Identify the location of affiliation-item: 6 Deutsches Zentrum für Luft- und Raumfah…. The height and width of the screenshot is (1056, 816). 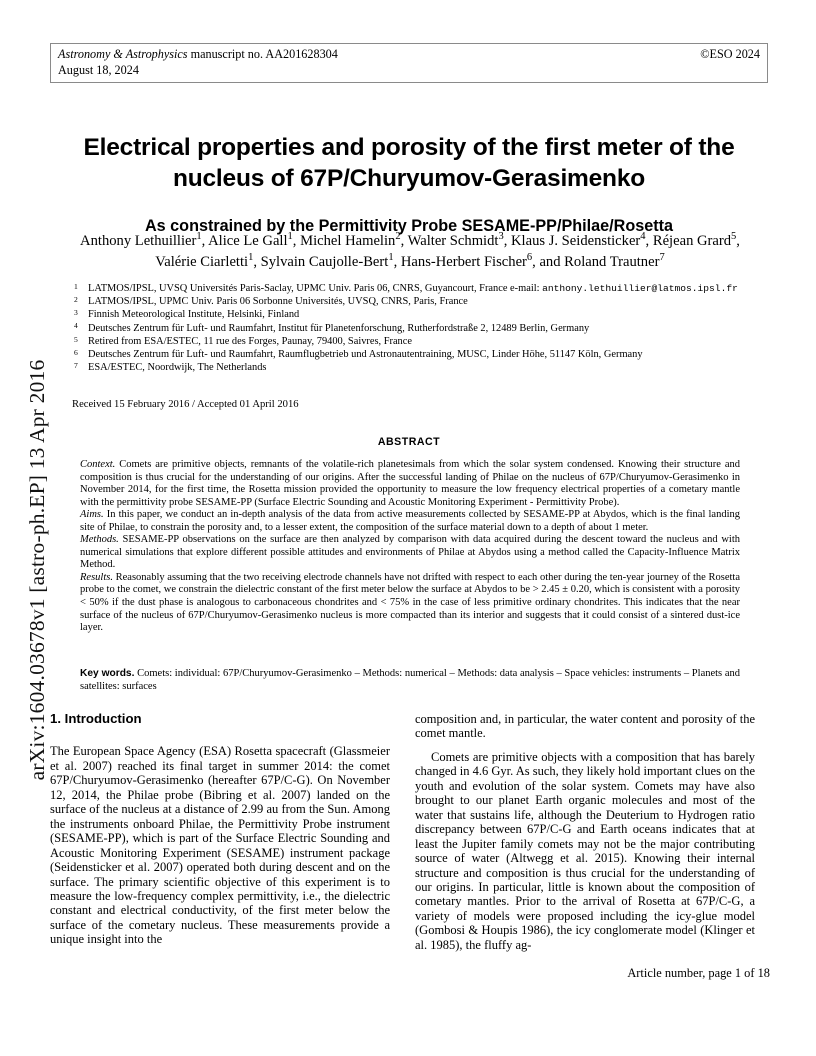
(420, 354).